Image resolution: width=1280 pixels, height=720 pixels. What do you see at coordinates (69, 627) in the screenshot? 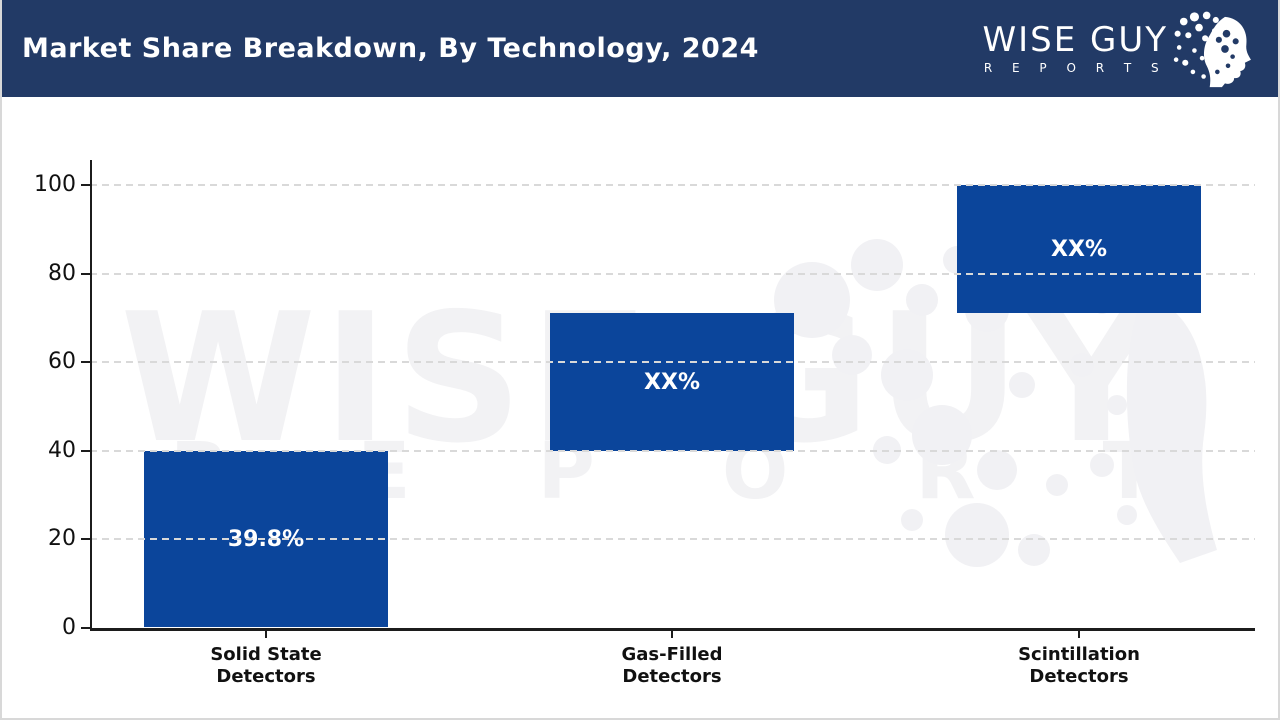
I see `y-tick-label-0: 0` at bounding box center [69, 627].